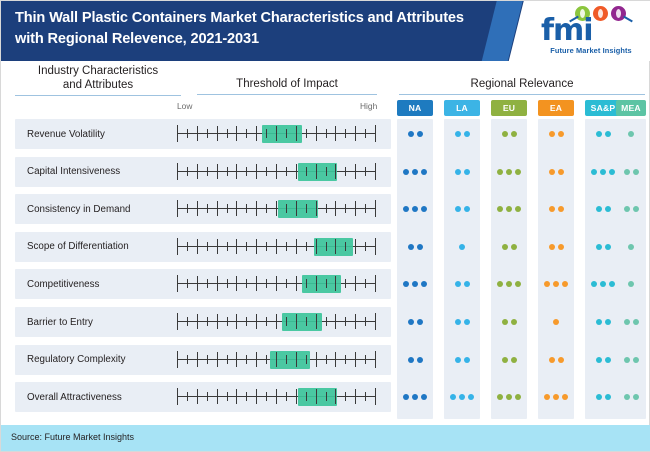 This screenshot has width=650, height=452. What do you see at coordinates (567, 30) in the screenshot?
I see `logo-wordmark: fmi` at bounding box center [567, 30].